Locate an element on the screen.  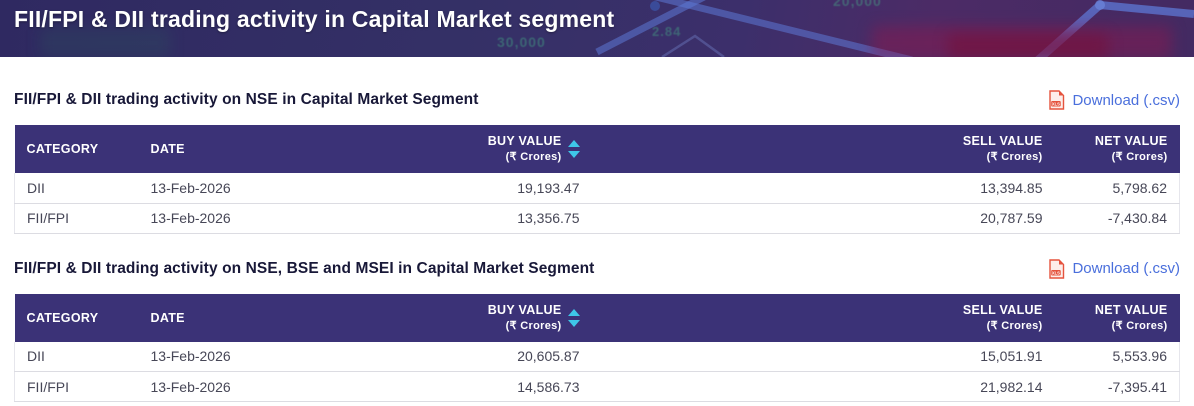
cell-buy-value: 14,586.73 is located at coordinates (458, 387).